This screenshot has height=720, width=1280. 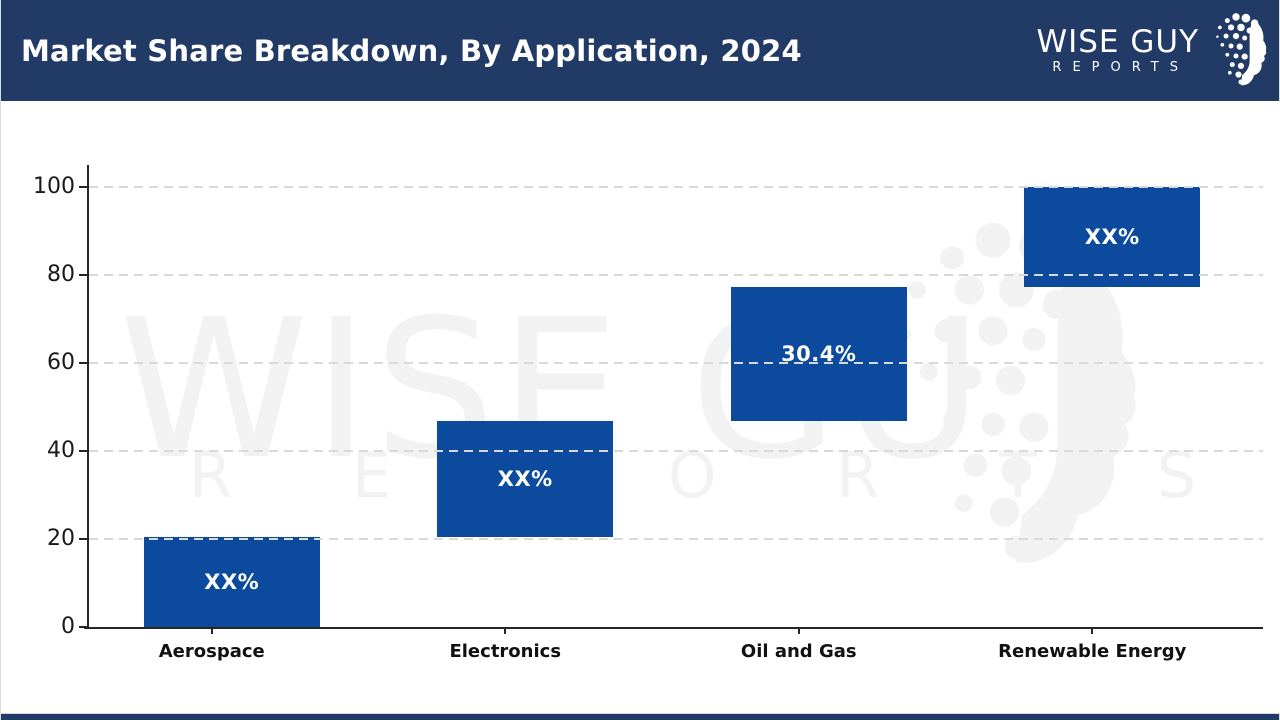 What do you see at coordinates (640, 716) in the screenshot?
I see `footer-bar` at bounding box center [640, 716].